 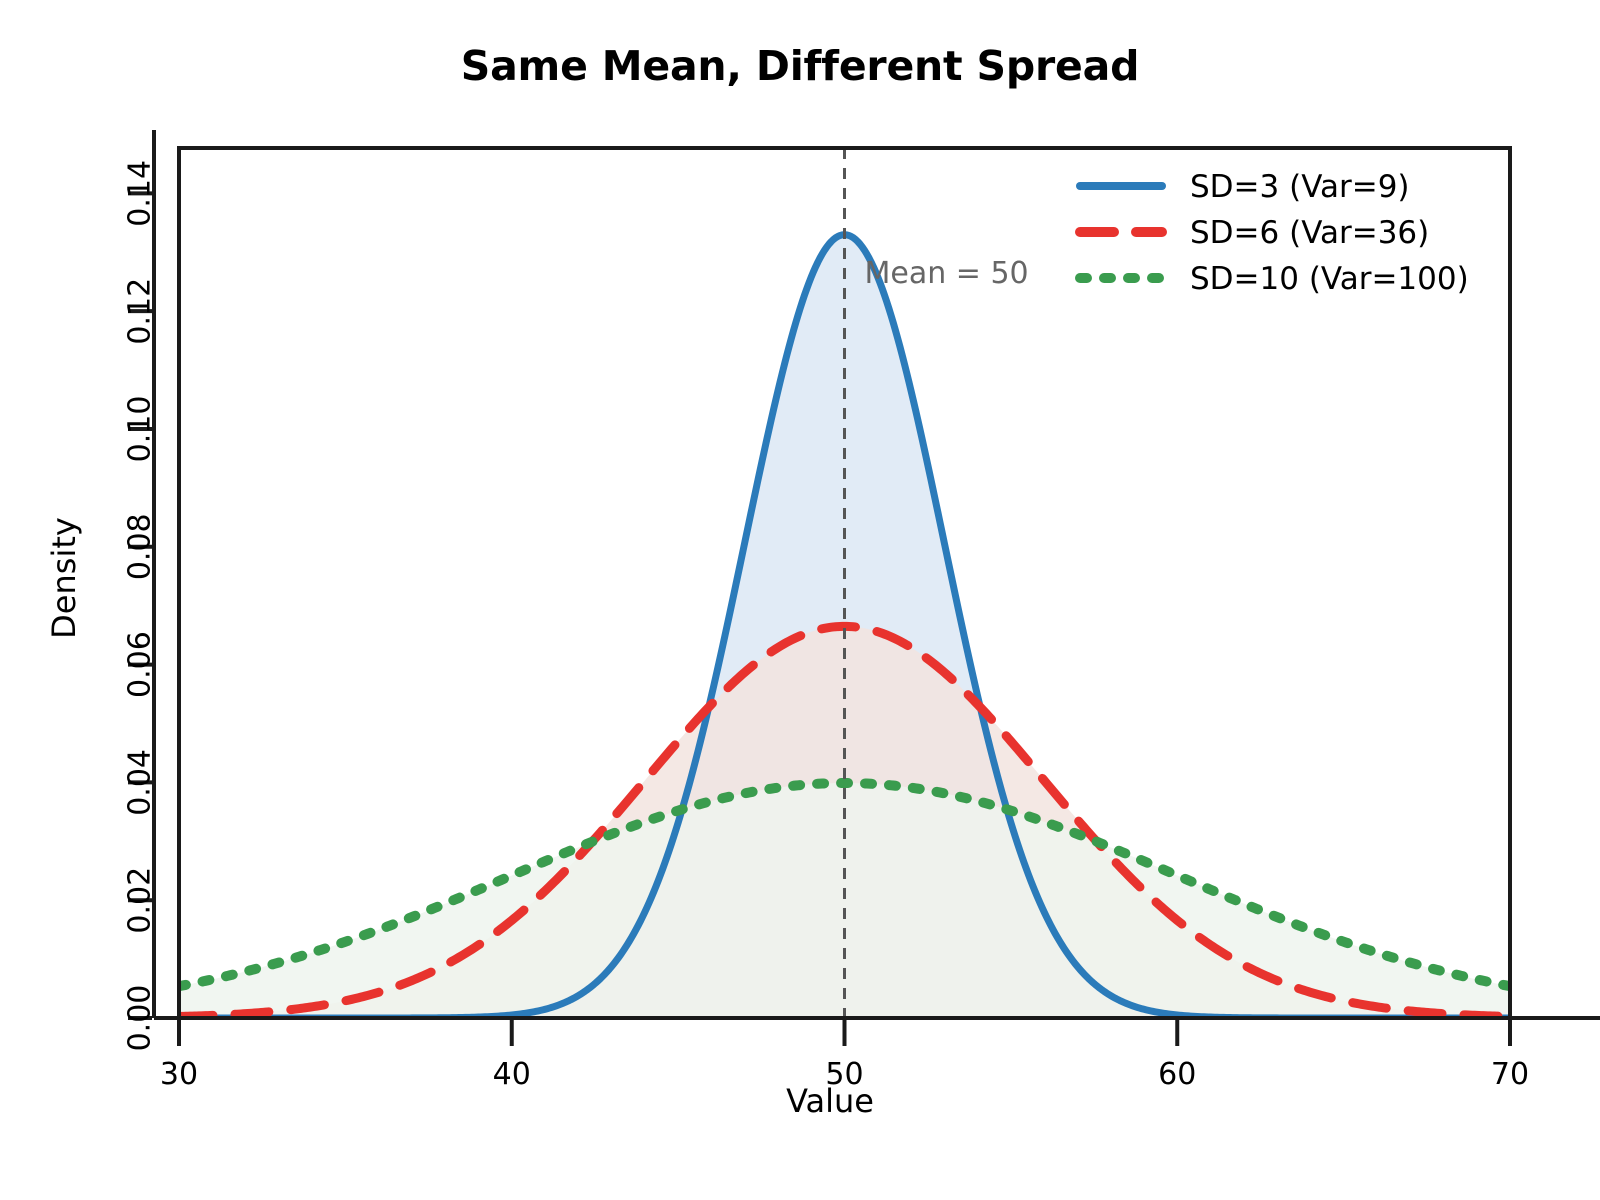 I want to click on x-tick-label: 50, so click(x=844, y=1074).